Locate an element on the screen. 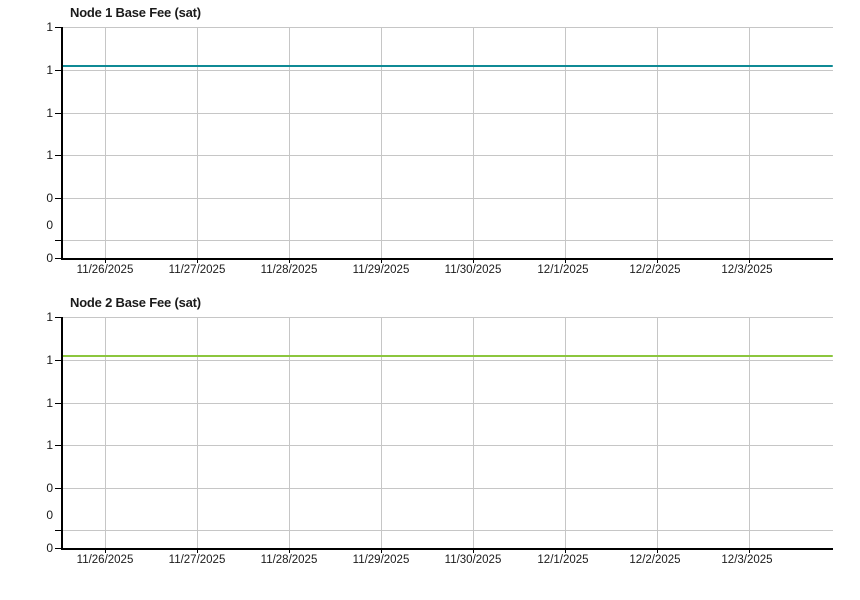 The image size is (860, 600). chart-title-node-1: Node 1 Base Fee (sat) is located at coordinates (135, 12).